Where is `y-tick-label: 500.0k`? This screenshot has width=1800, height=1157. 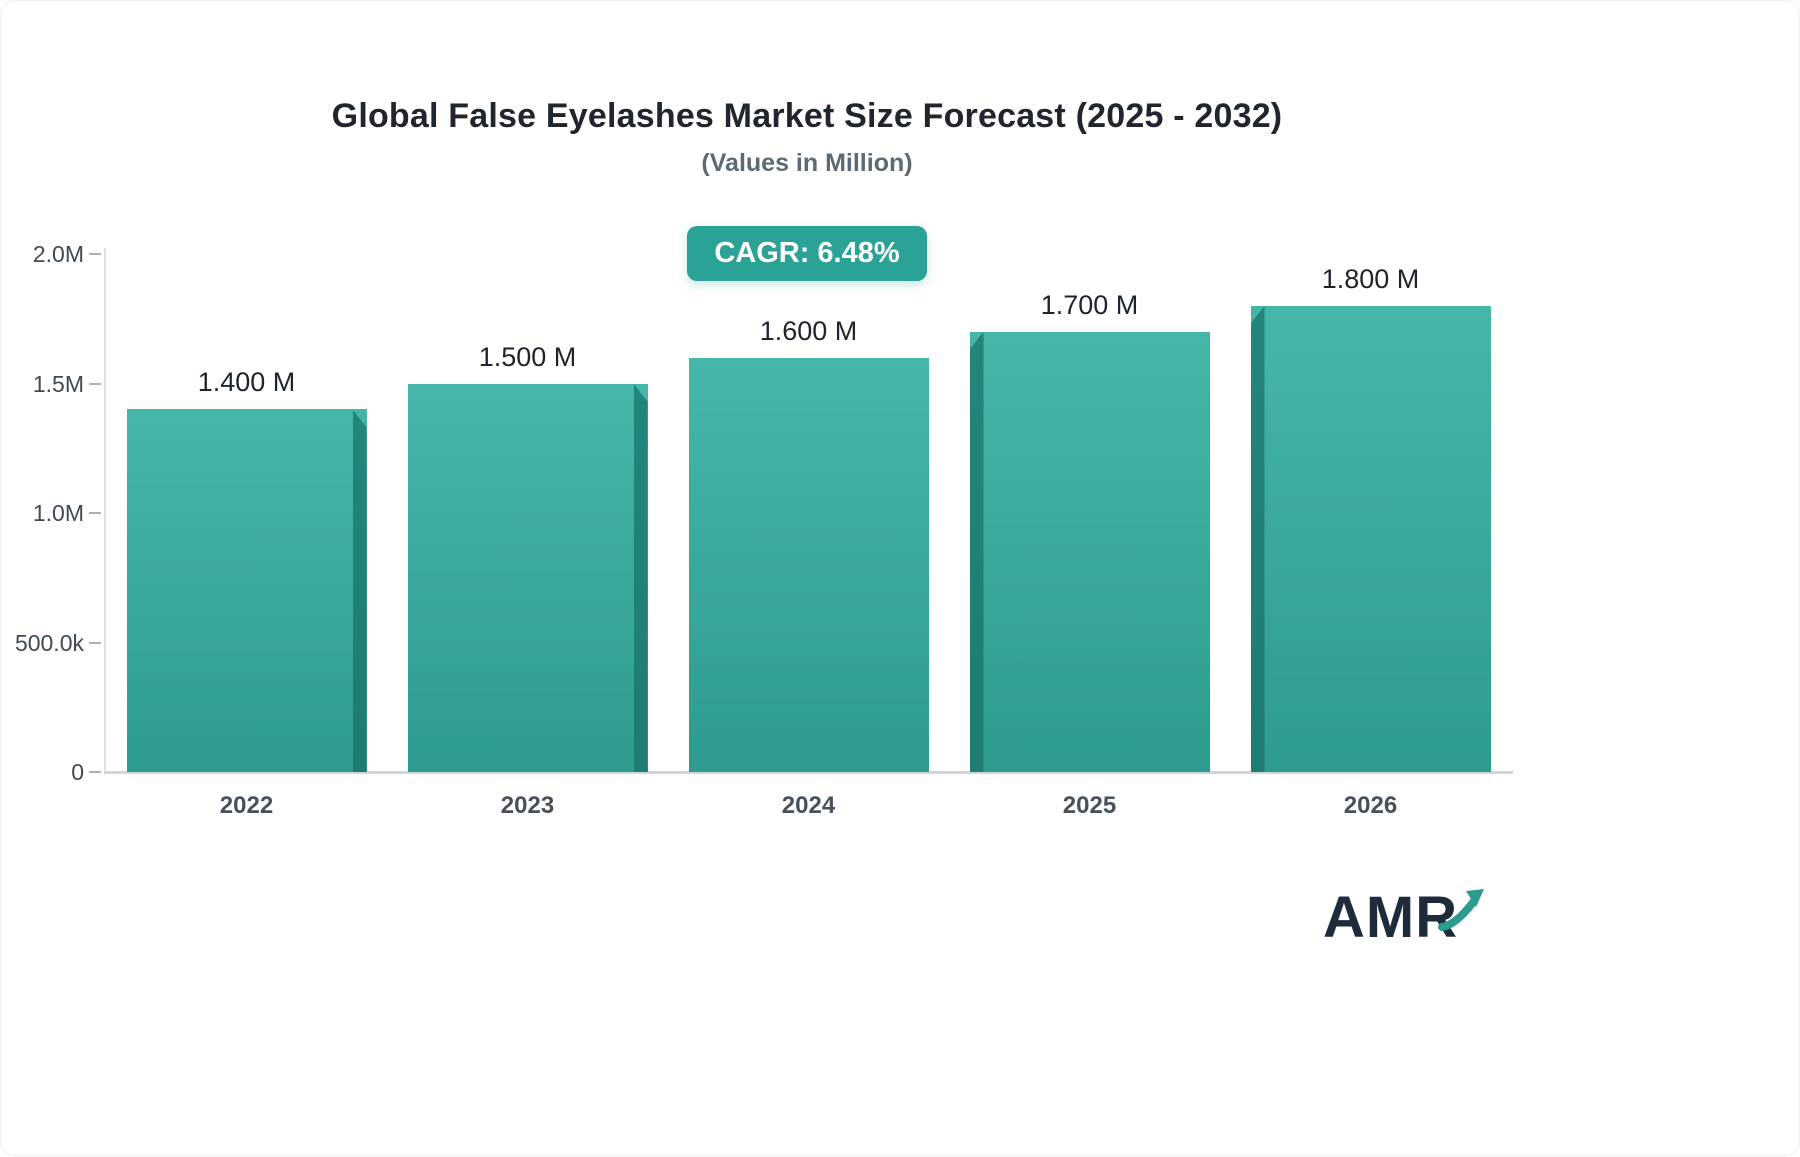
y-tick-label: 500.0k is located at coordinates (49, 642).